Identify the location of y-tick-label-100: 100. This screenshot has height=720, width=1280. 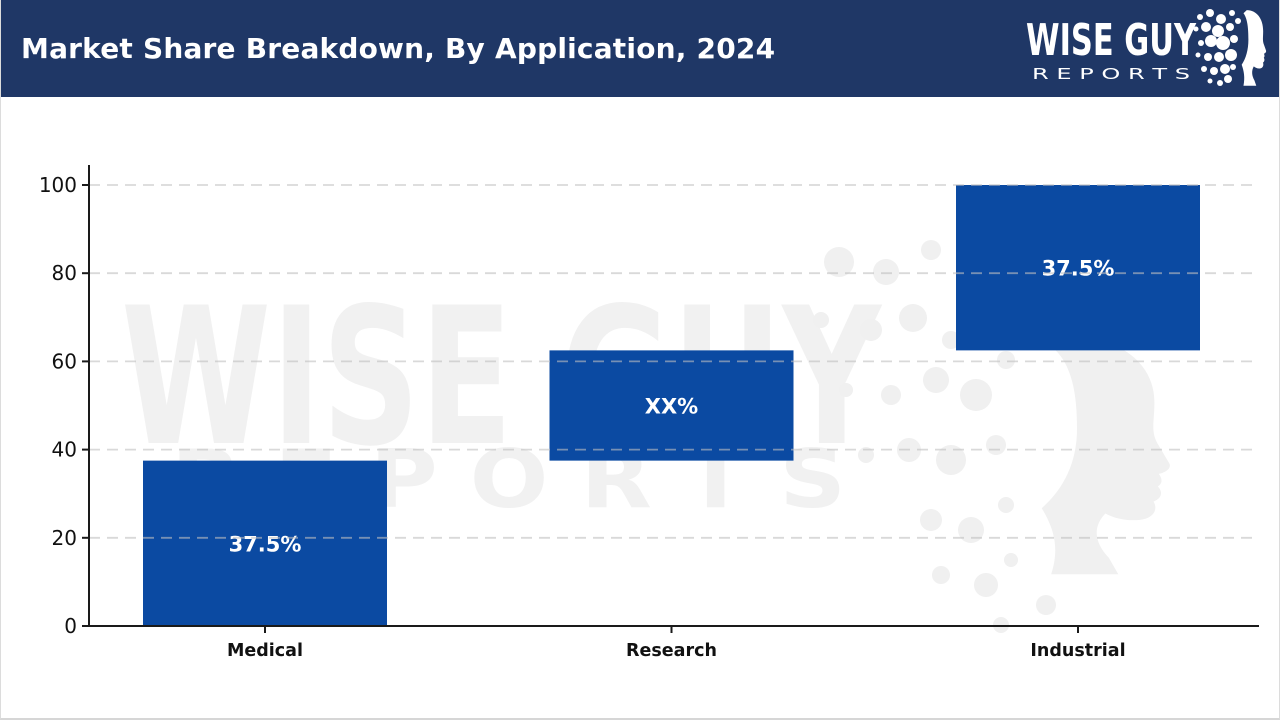
(58, 185).